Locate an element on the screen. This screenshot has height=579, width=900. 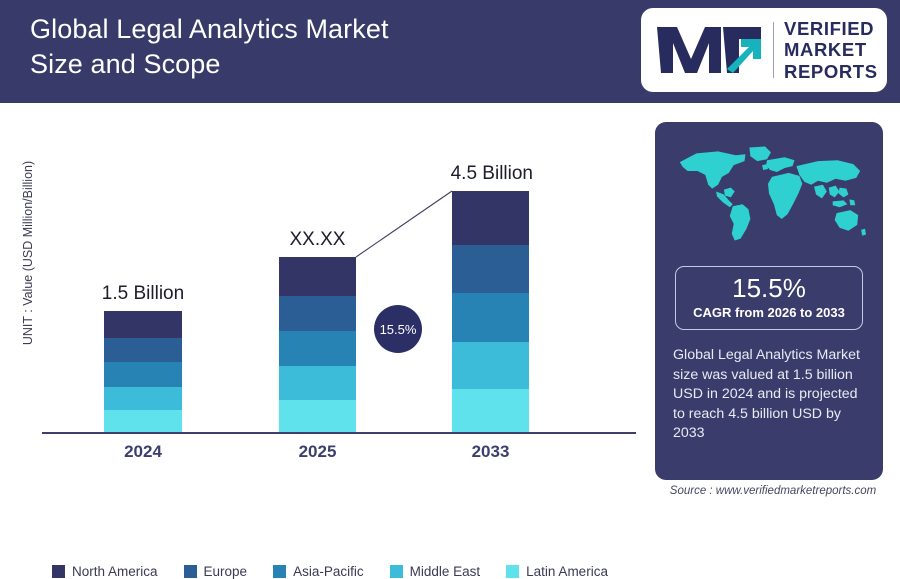
bar-stack-2025 is located at coordinates (317, 344).